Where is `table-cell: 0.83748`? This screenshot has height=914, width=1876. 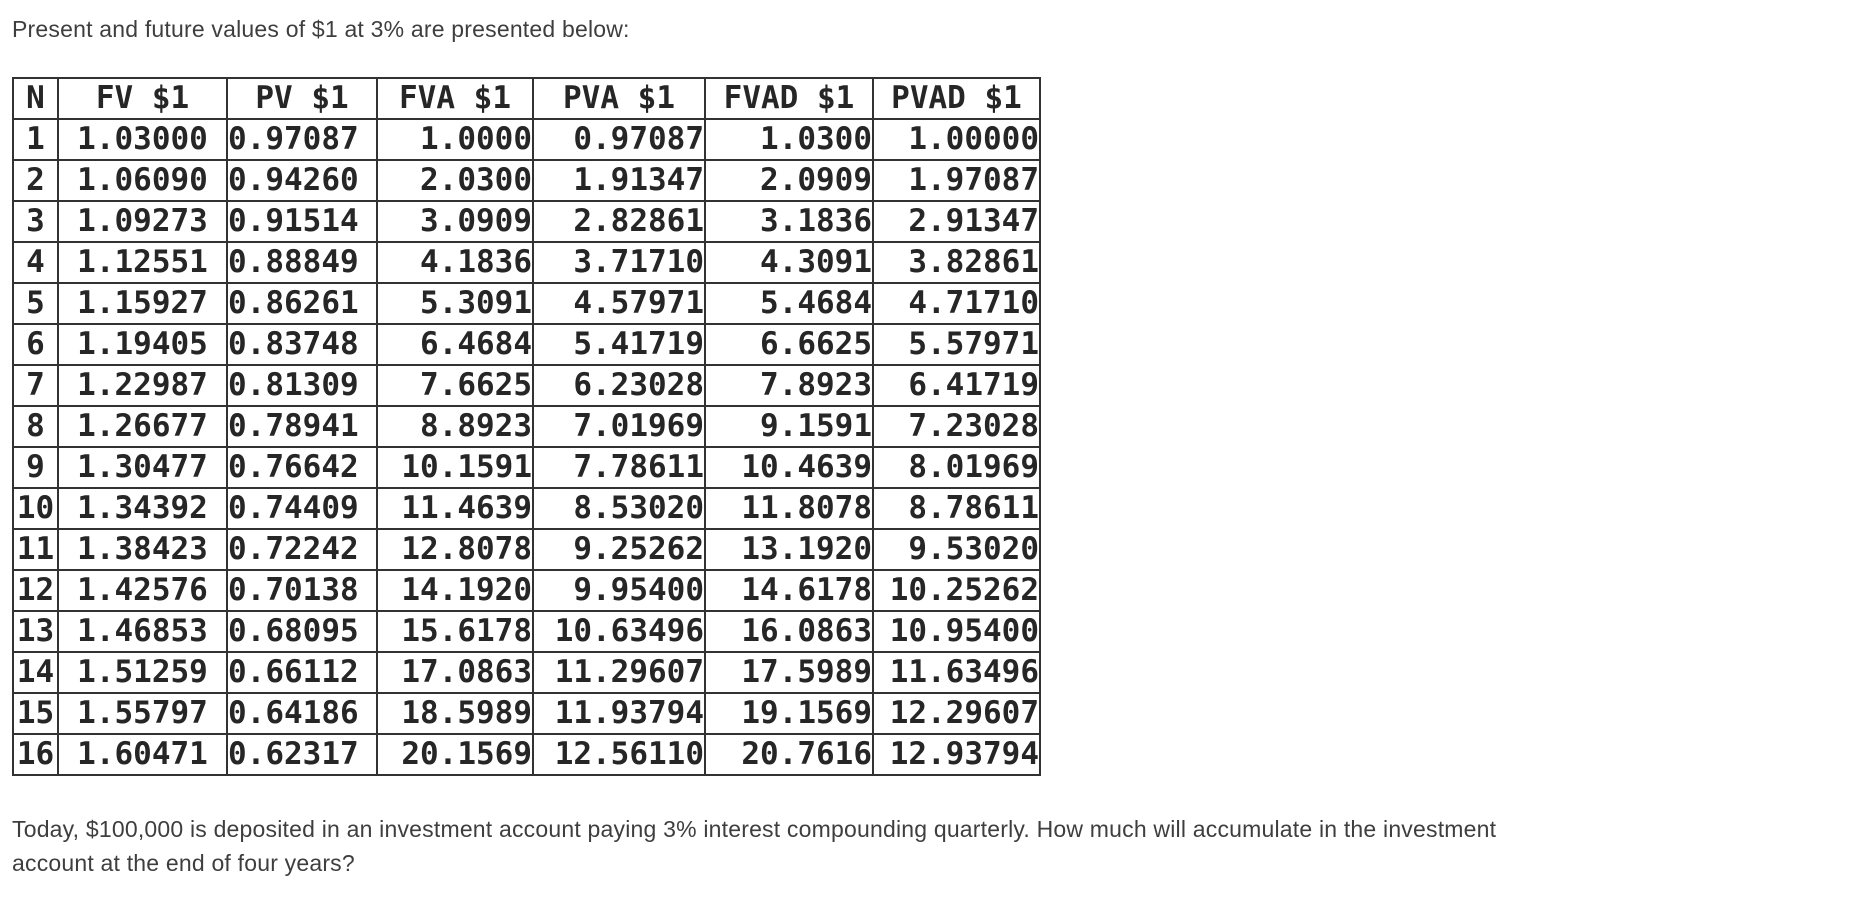
table-cell: 0.83748 is located at coordinates (302, 344).